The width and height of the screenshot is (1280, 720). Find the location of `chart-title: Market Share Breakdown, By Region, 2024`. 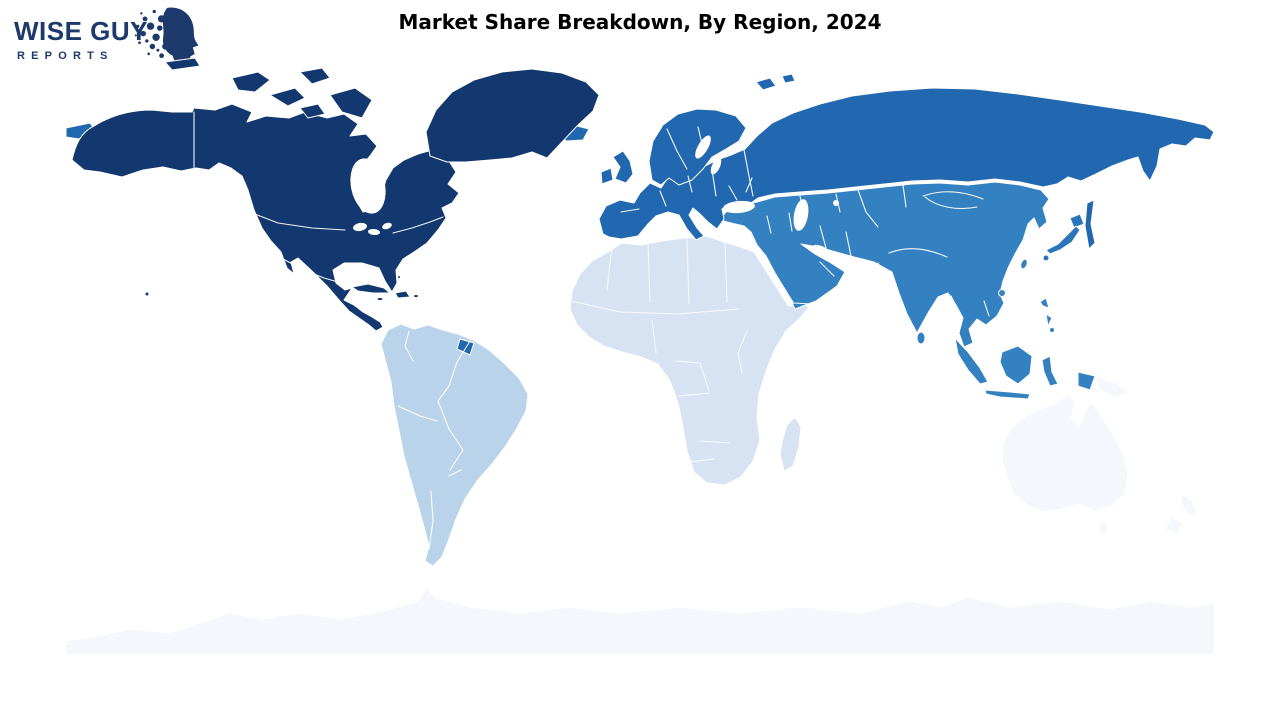

chart-title: Market Share Breakdown, By Region, 2024 is located at coordinates (640, 22).